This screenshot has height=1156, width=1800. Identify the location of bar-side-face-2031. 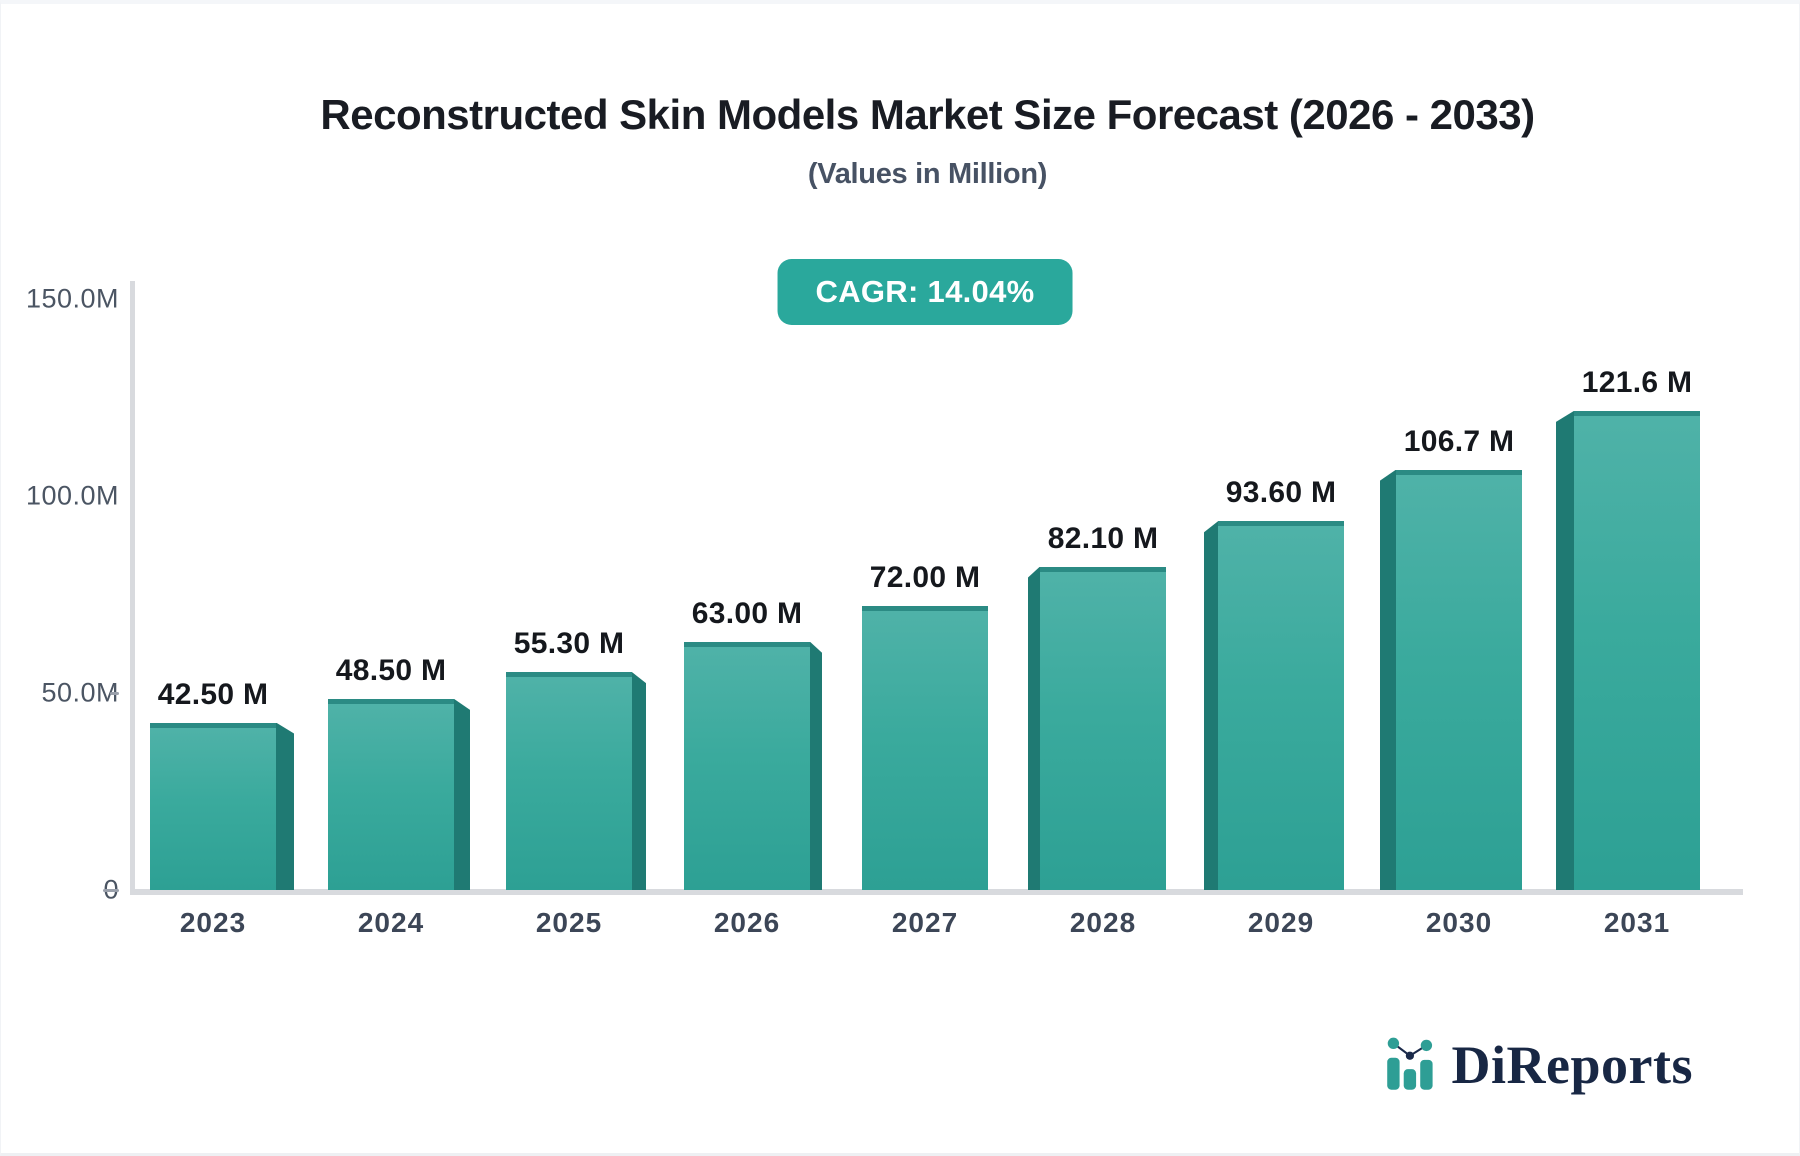
(1565, 650).